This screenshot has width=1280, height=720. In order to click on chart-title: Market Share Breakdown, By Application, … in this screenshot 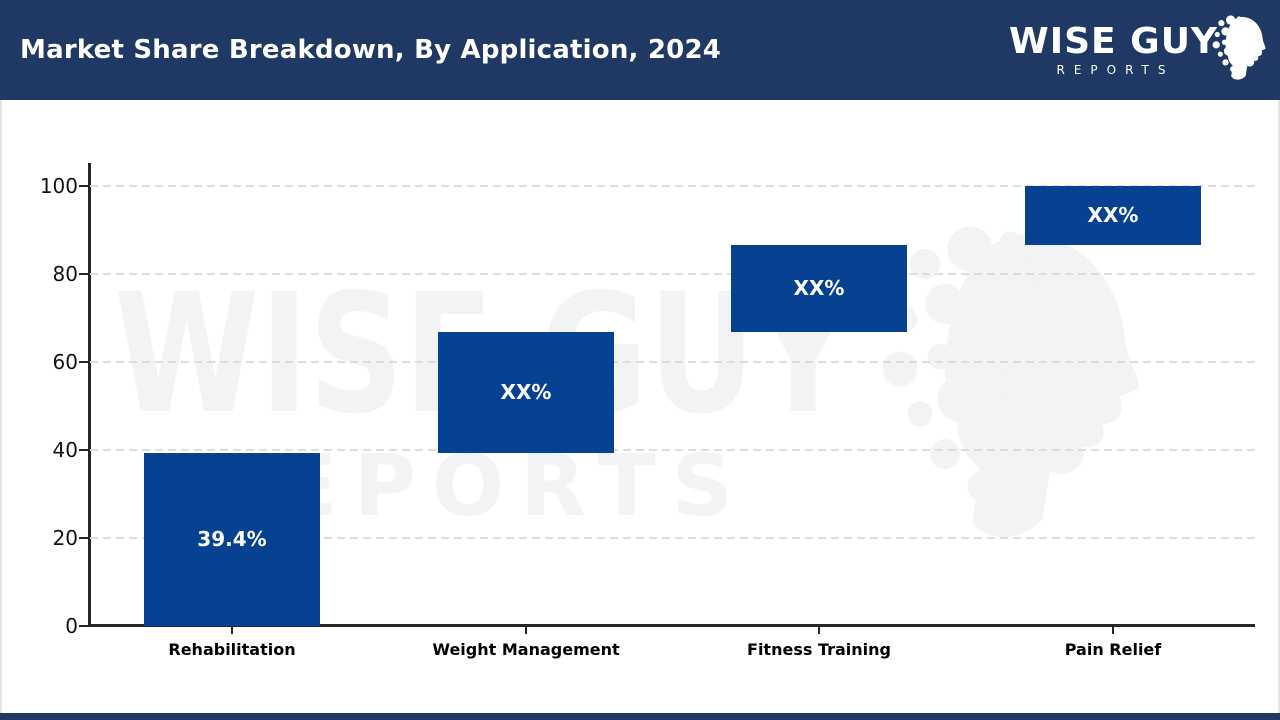, I will do `click(371, 50)`.